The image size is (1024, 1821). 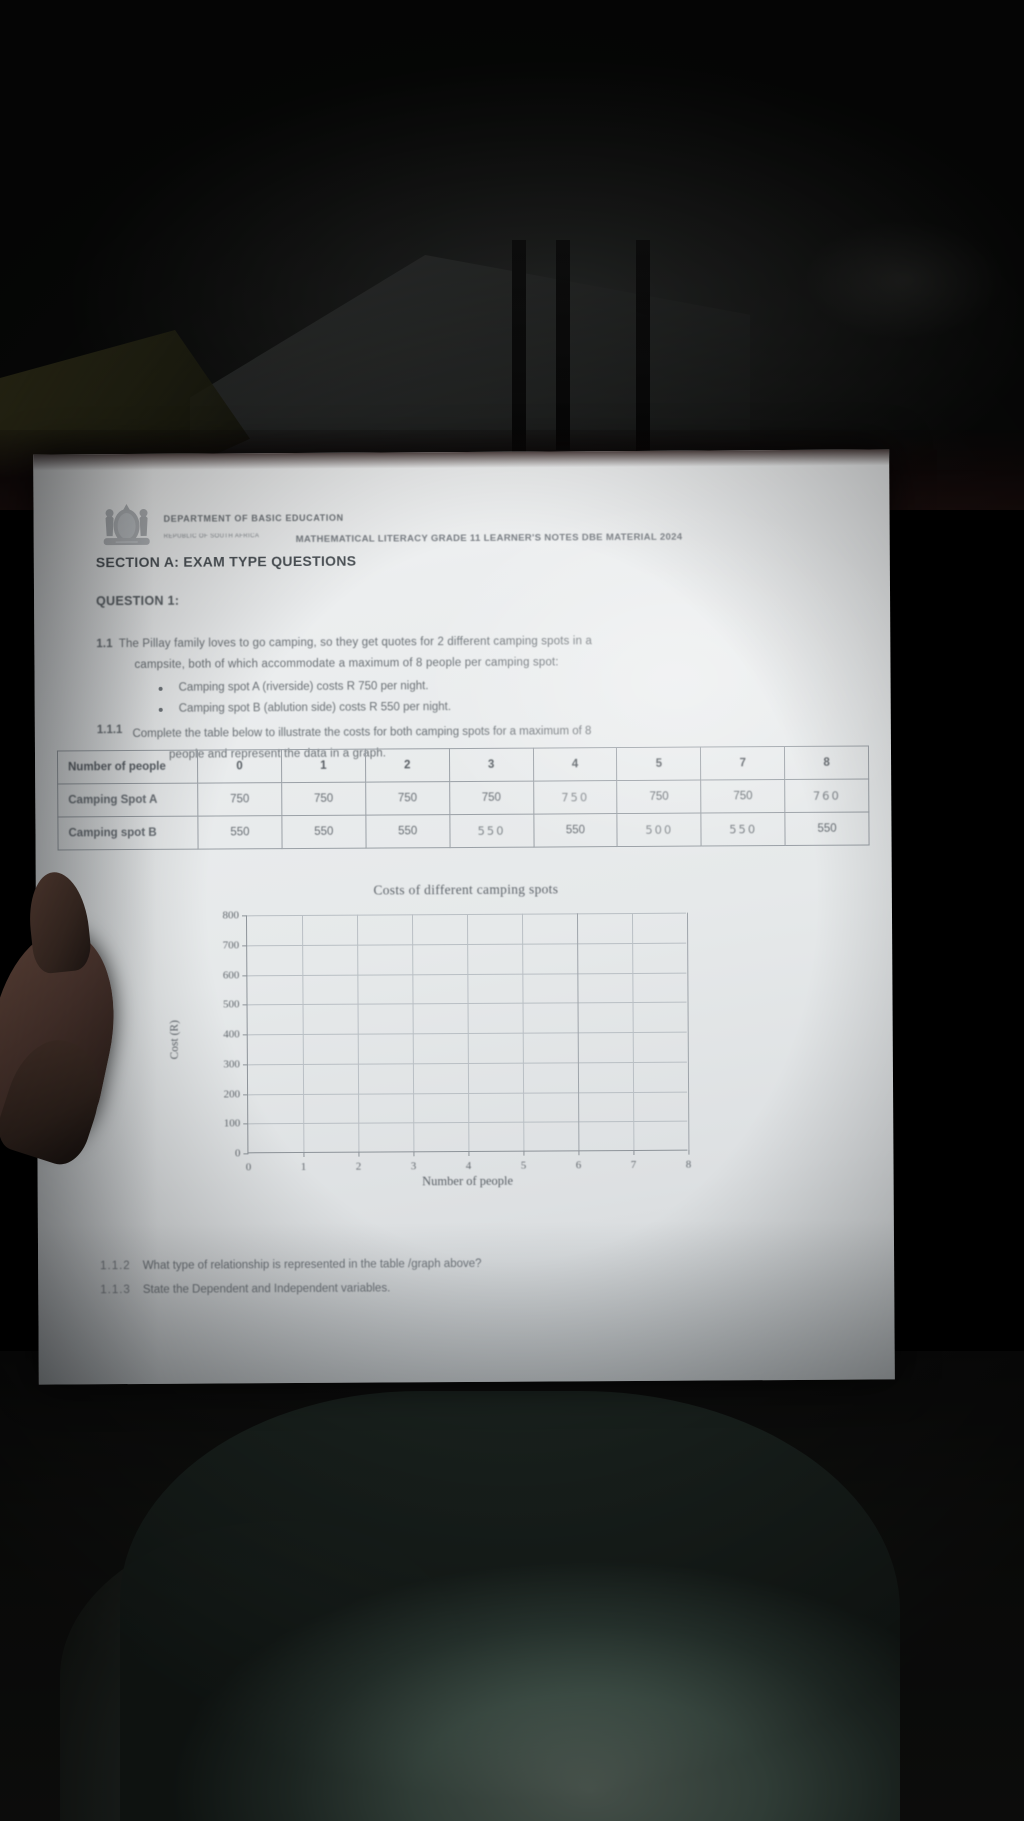 What do you see at coordinates (468, 1181) in the screenshot?
I see `chart-x-axis-label: Number of people` at bounding box center [468, 1181].